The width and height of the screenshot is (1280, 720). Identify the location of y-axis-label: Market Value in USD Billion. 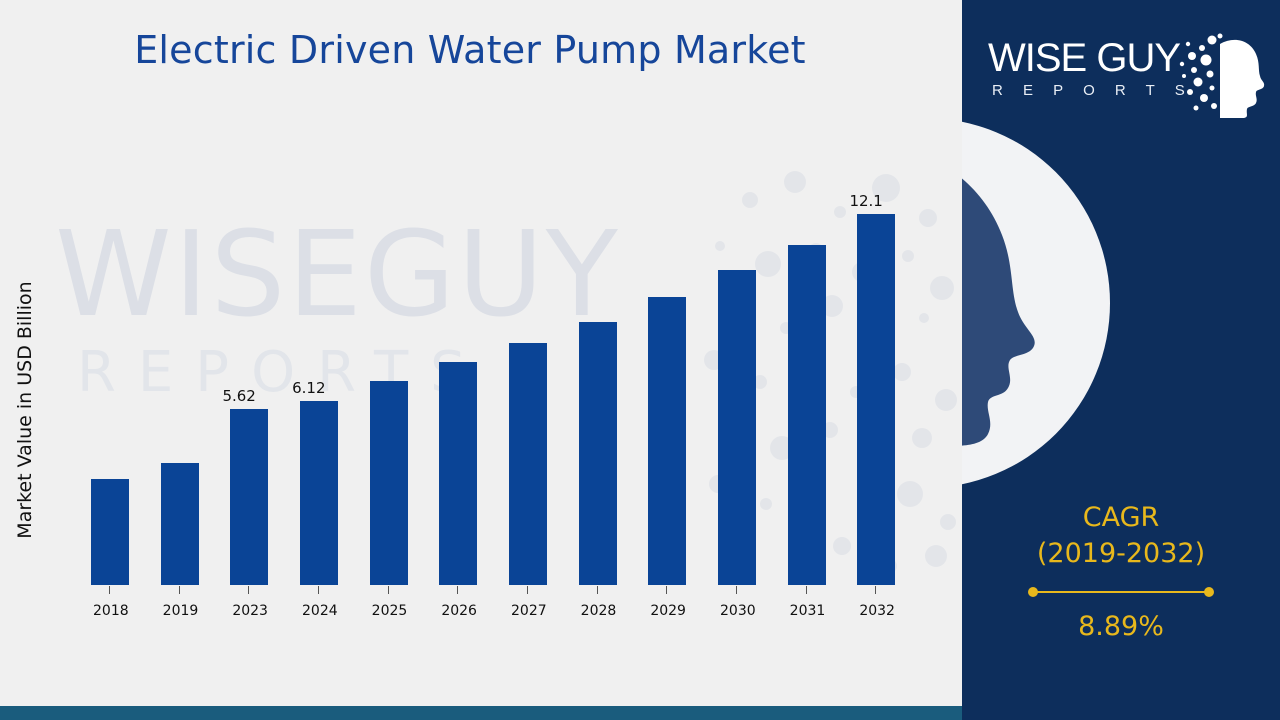
(25, 410).